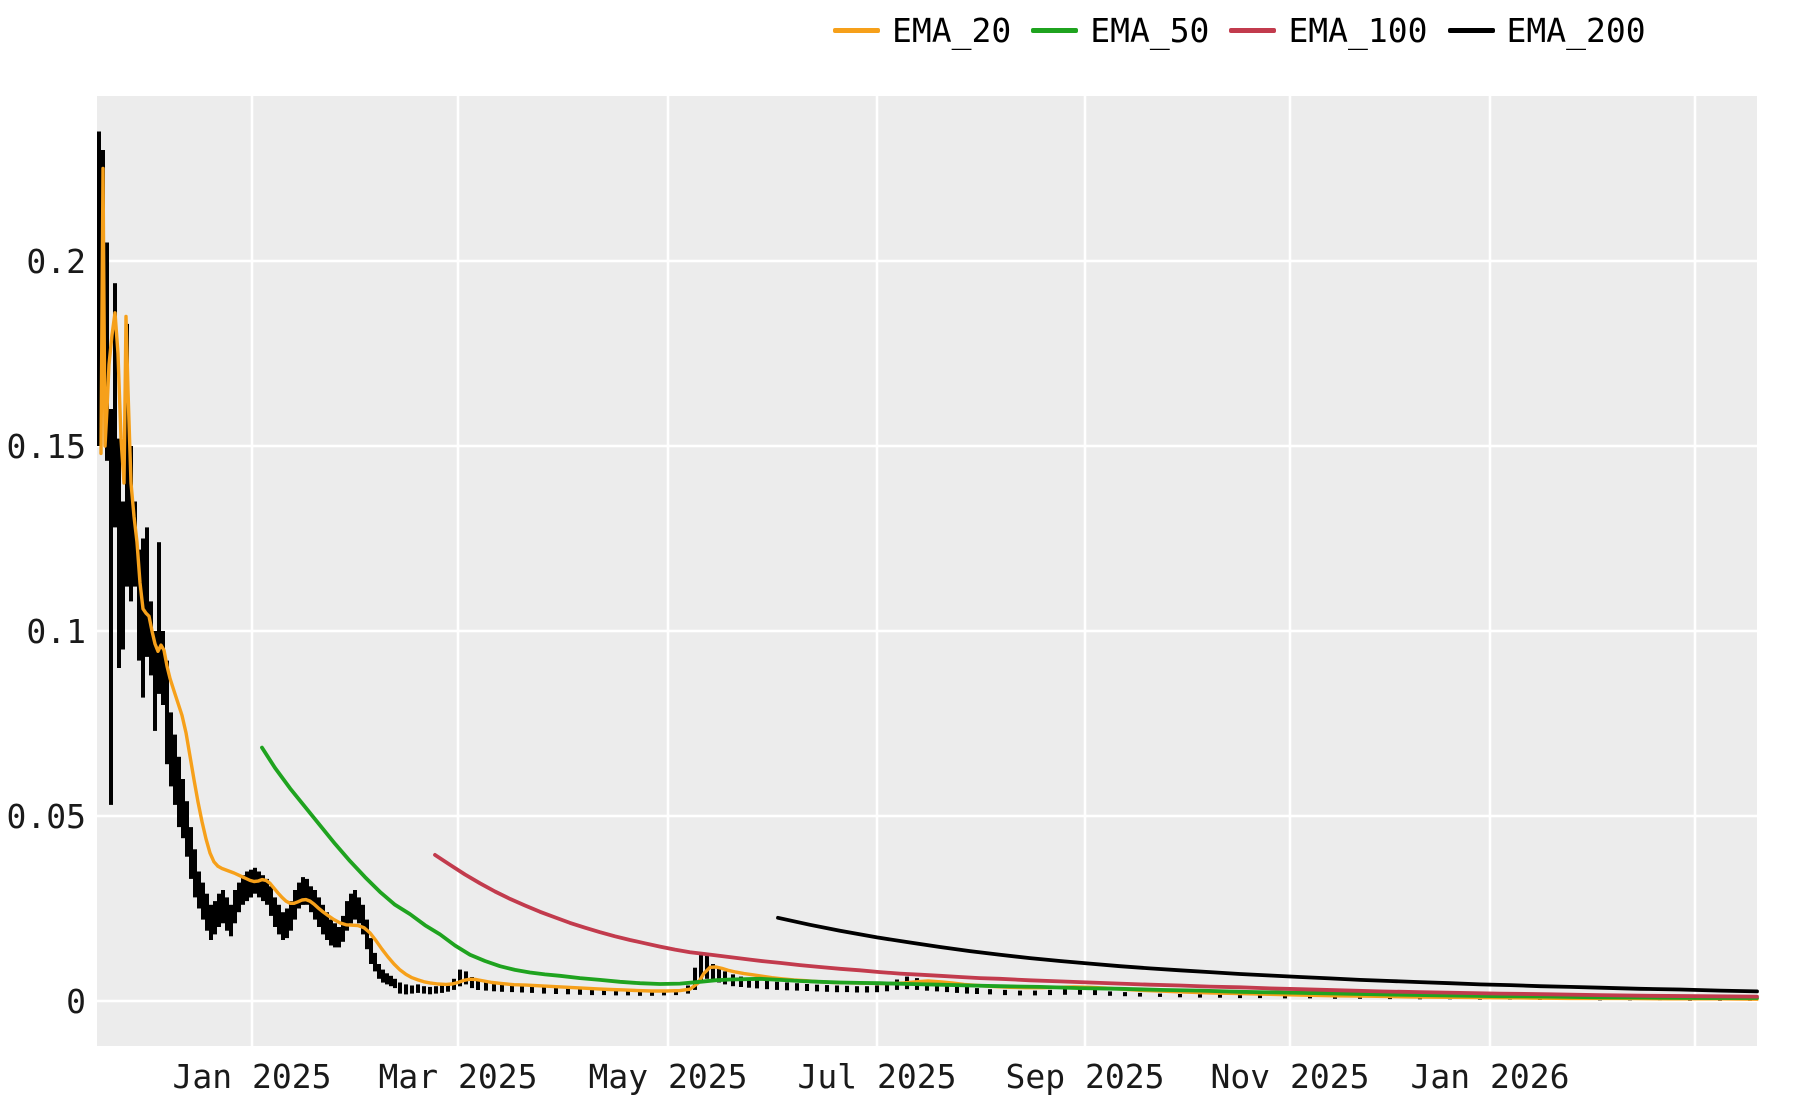 This screenshot has width=1800, height=1100. What do you see at coordinates (856, 30) in the screenshot?
I see `ema-20-swatch-icon` at bounding box center [856, 30].